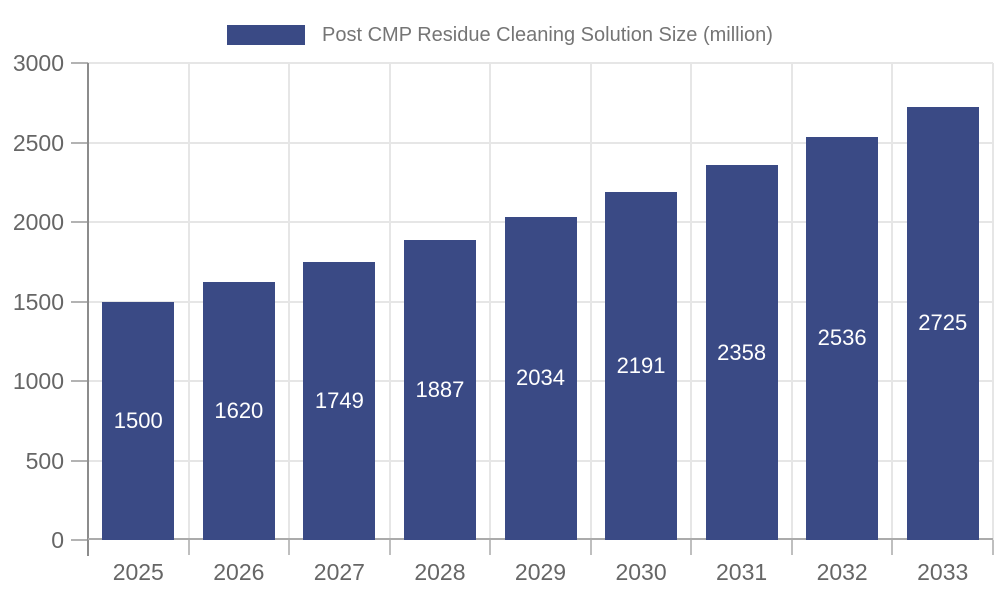 This screenshot has height=600, width=1000. Describe the element at coordinates (38, 301) in the screenshot. I see `y-axis-tick-label: 1500` at that location.